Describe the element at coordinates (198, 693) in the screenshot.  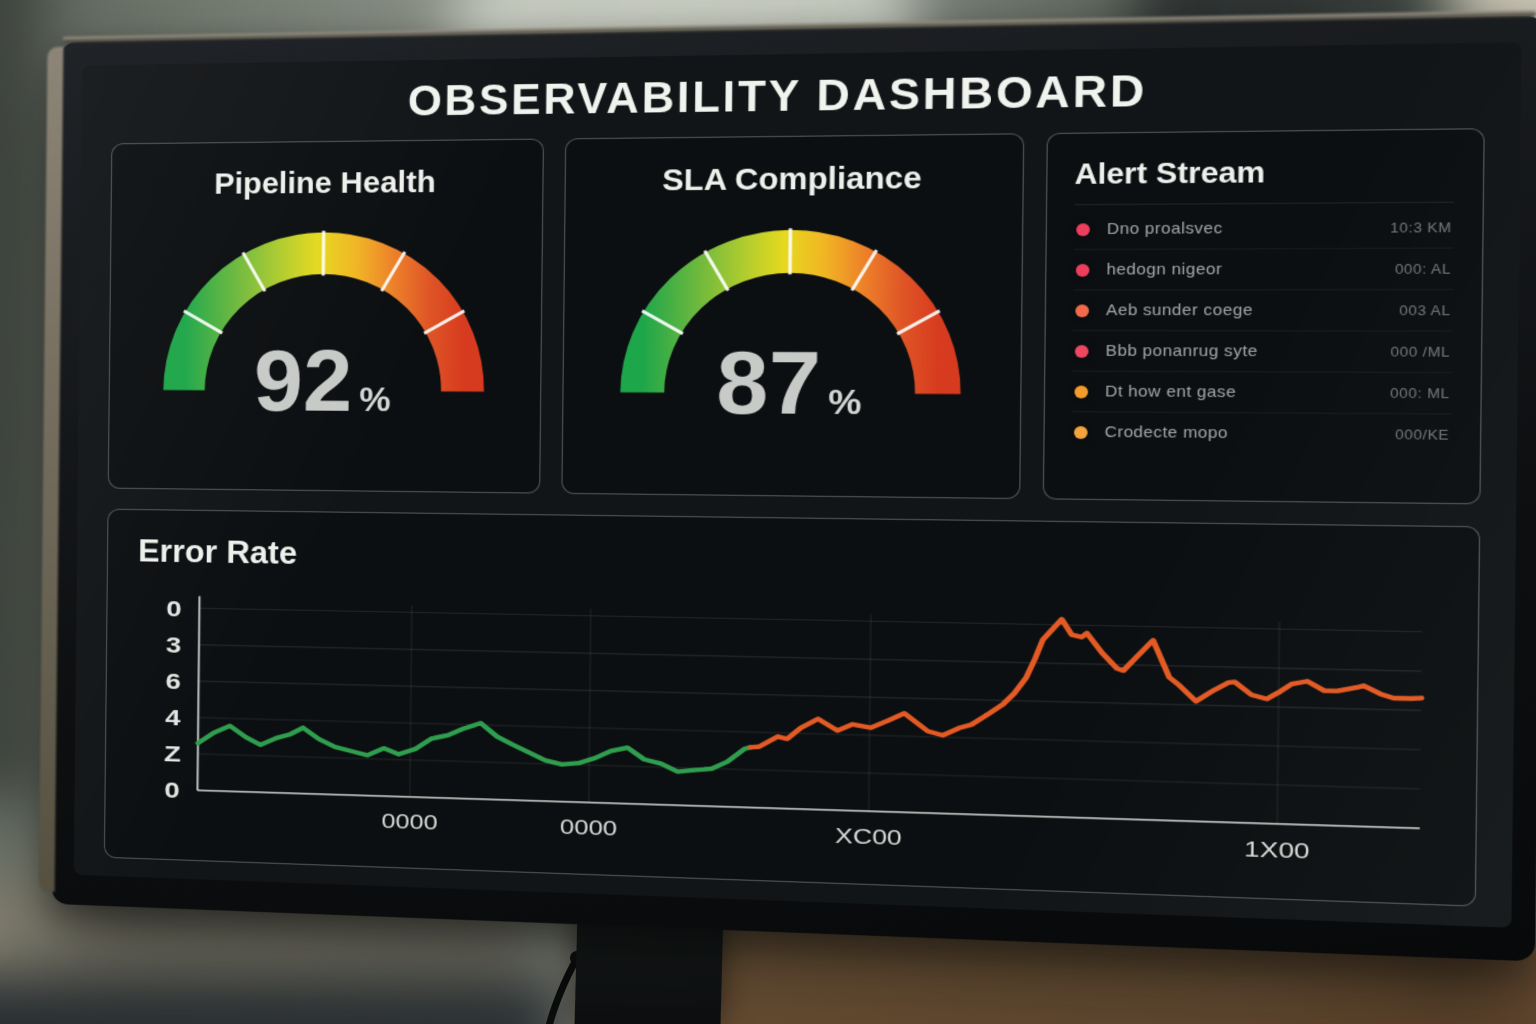
I see `y-axis-line` at that location.